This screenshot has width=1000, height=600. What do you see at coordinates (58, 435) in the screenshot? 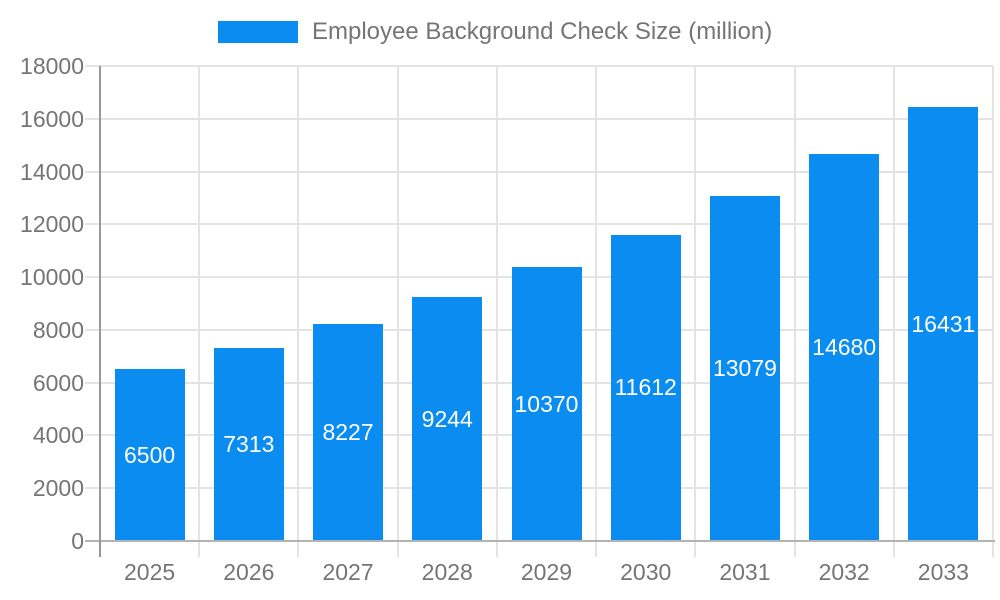
I see `y-axis-label: 4000` at bounding box center [58, 435].